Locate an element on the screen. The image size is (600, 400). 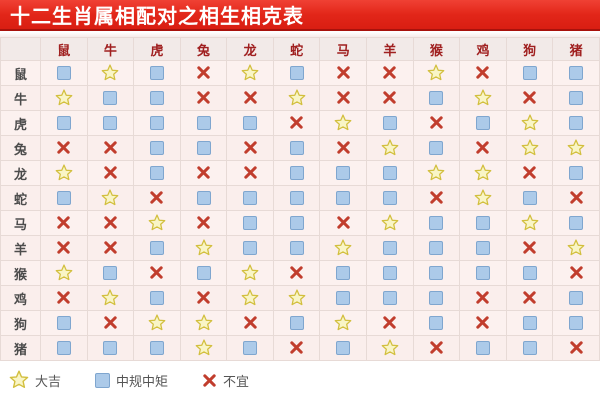
page-title: 十二生肖属相配对之相生相克表 is located at coordinates (157, 17).